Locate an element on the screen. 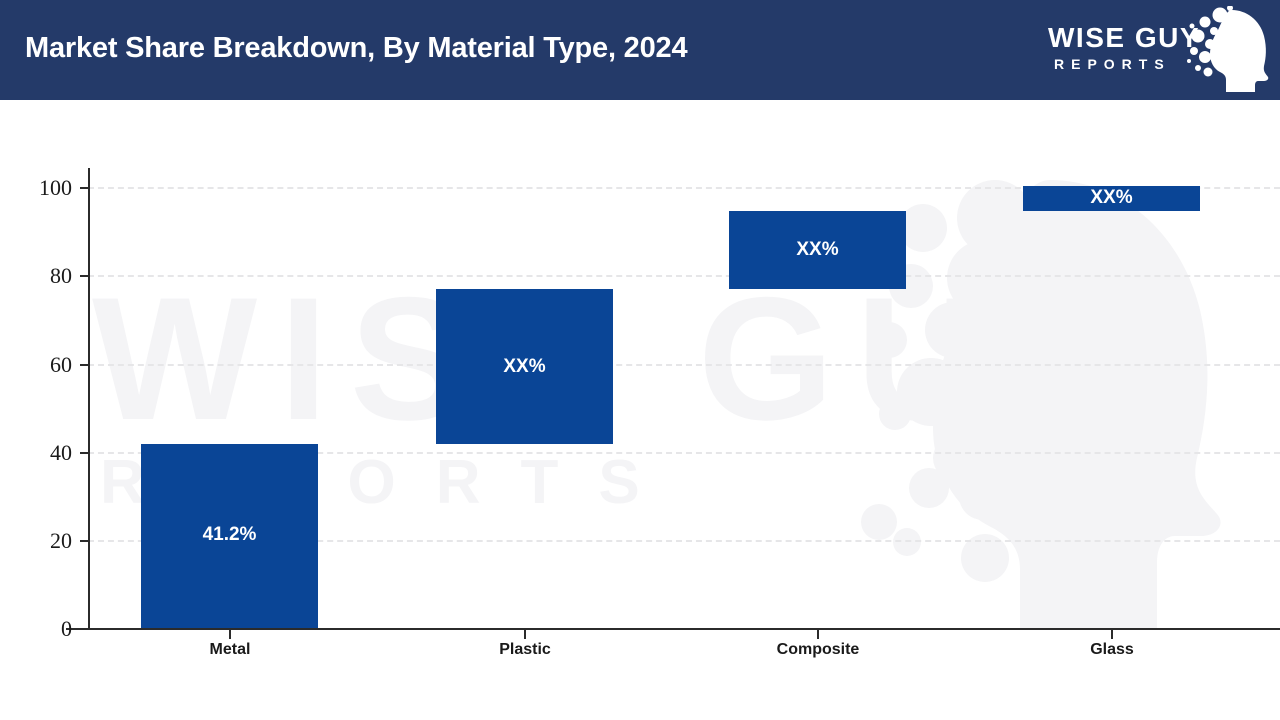 Image resolution: width=1280 pixels, height=720 pixels. x-tick-mark-composite is located at coordinates (818, 634).